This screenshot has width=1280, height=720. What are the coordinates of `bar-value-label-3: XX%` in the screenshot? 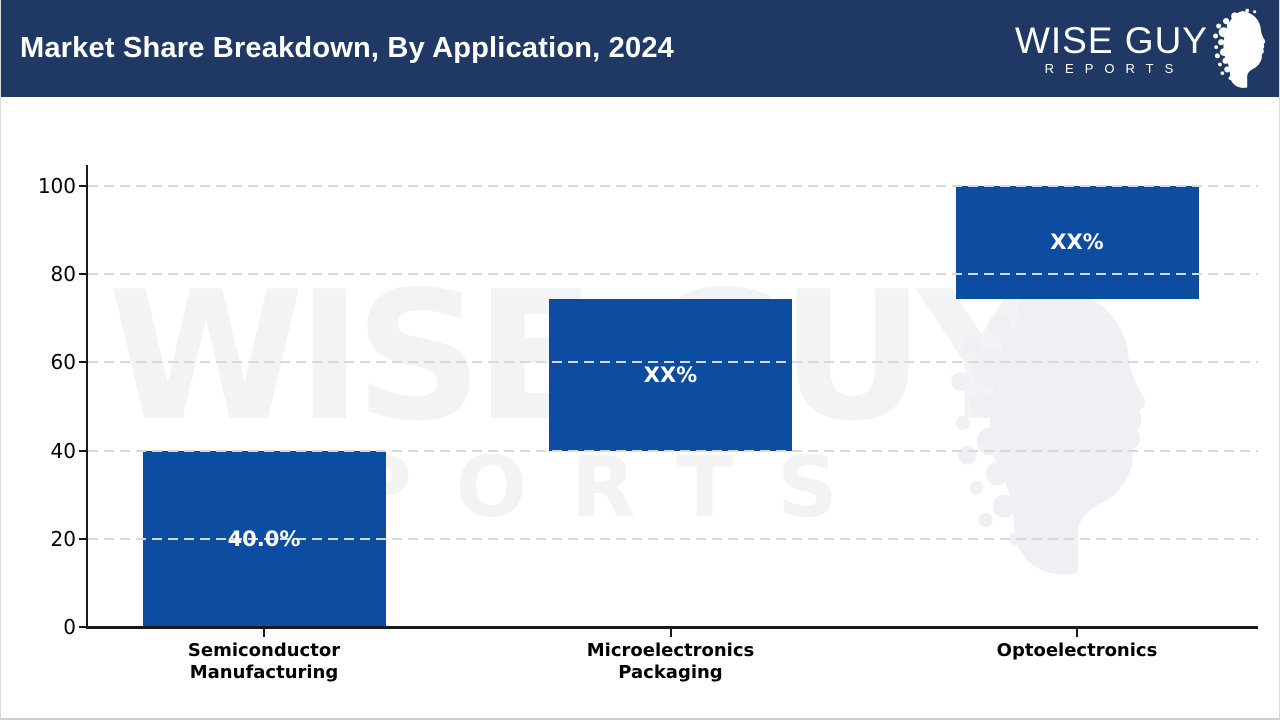 It's located at (1077, 242).